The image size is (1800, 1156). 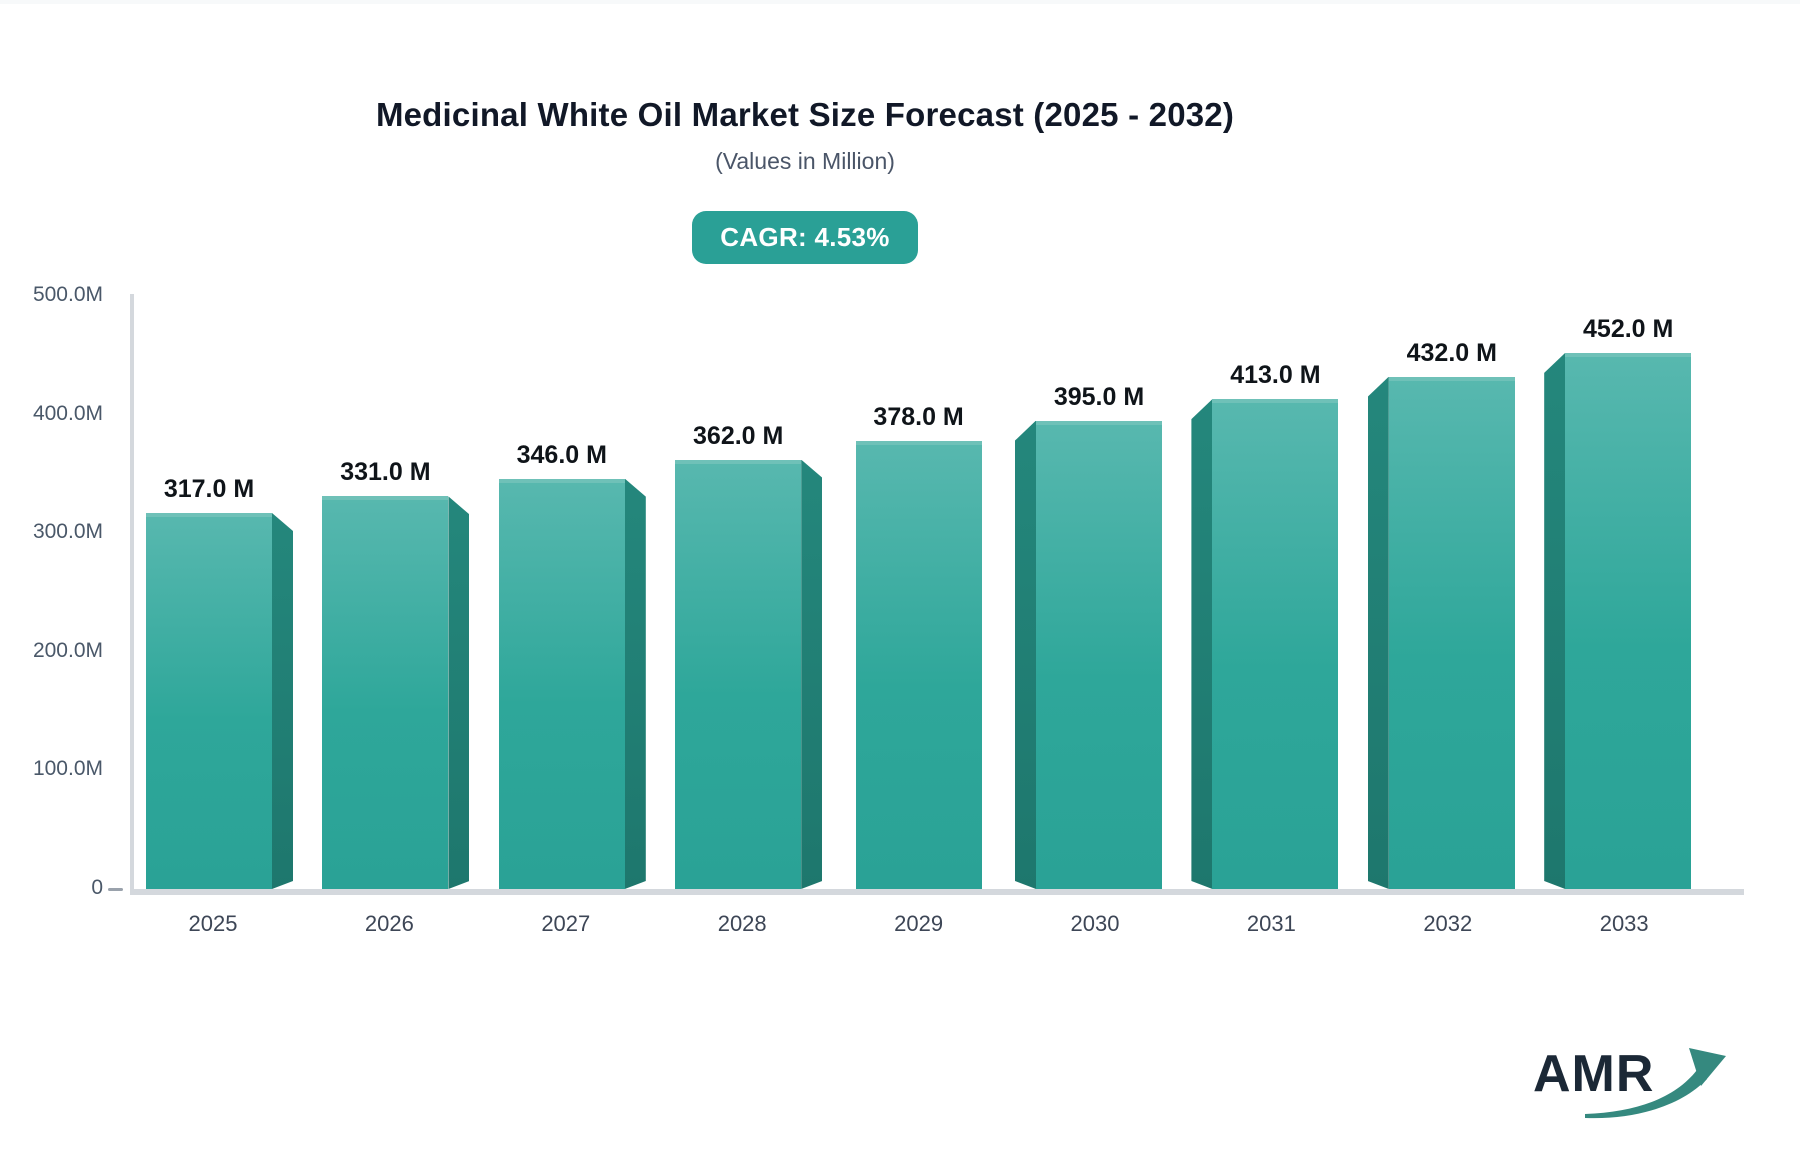 I want to click on y-axis-label: 200.0M, so click(x=67, y=650).